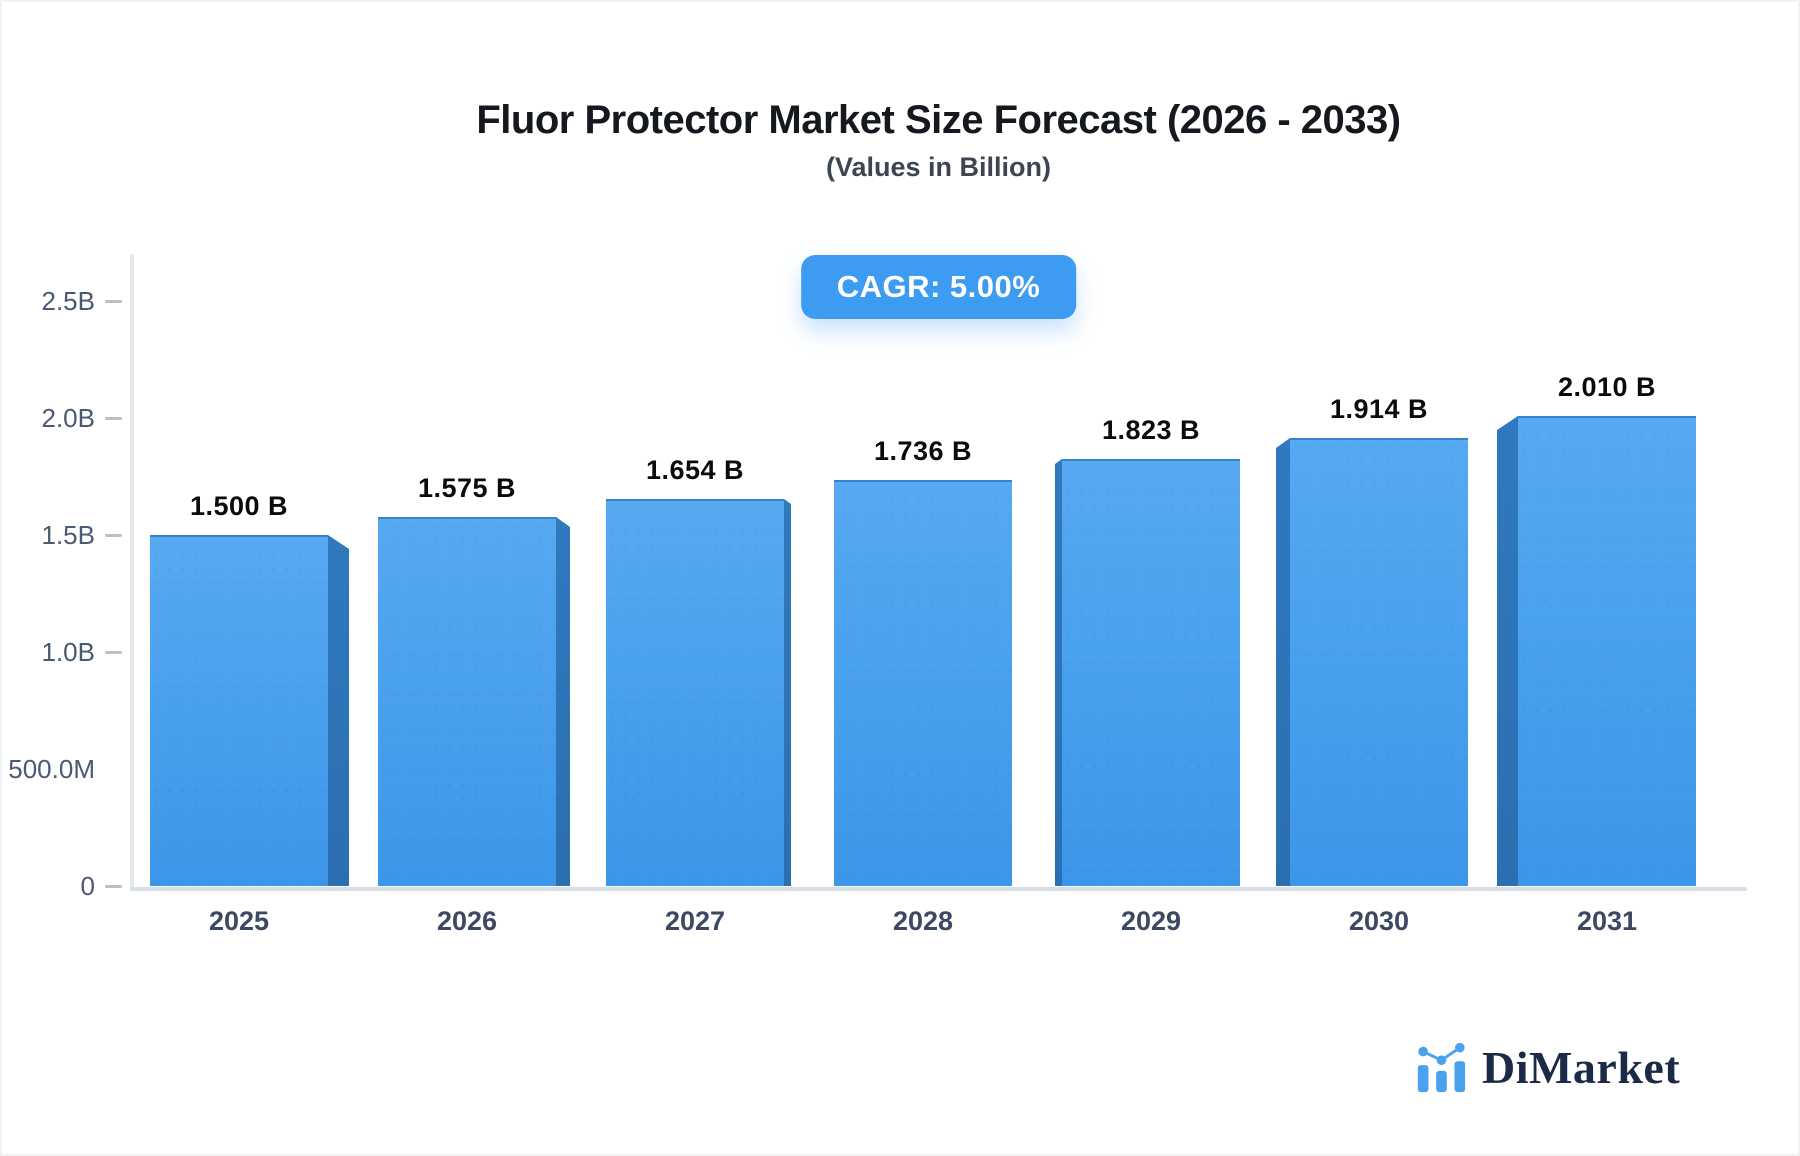 The height and width of the screenshot is (1156, 1800). I want to click on bar-value-label: 1.575 B, so click(467, 488).